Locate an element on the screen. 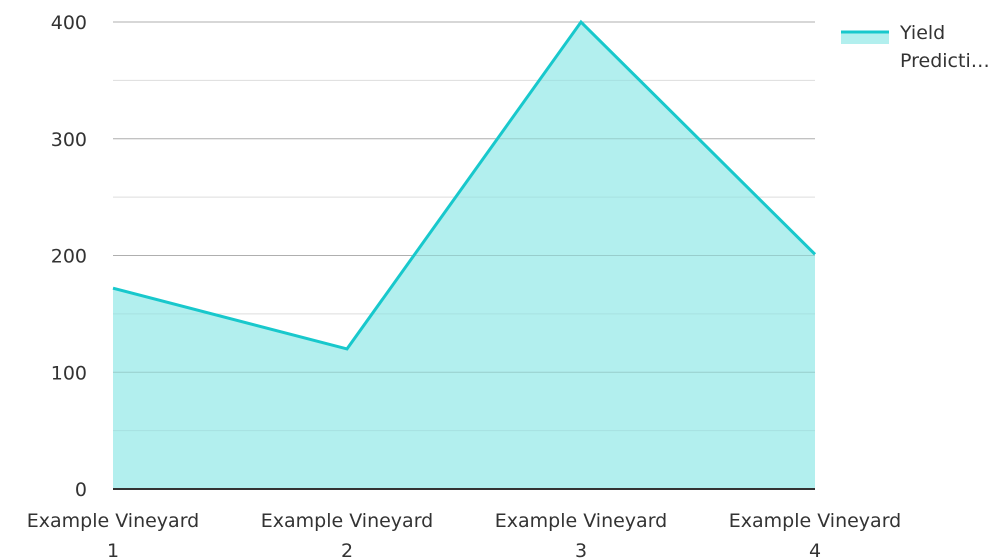 The image size is (1007, 560). y-tick-label: 100 is located at coordinates (69, 373).